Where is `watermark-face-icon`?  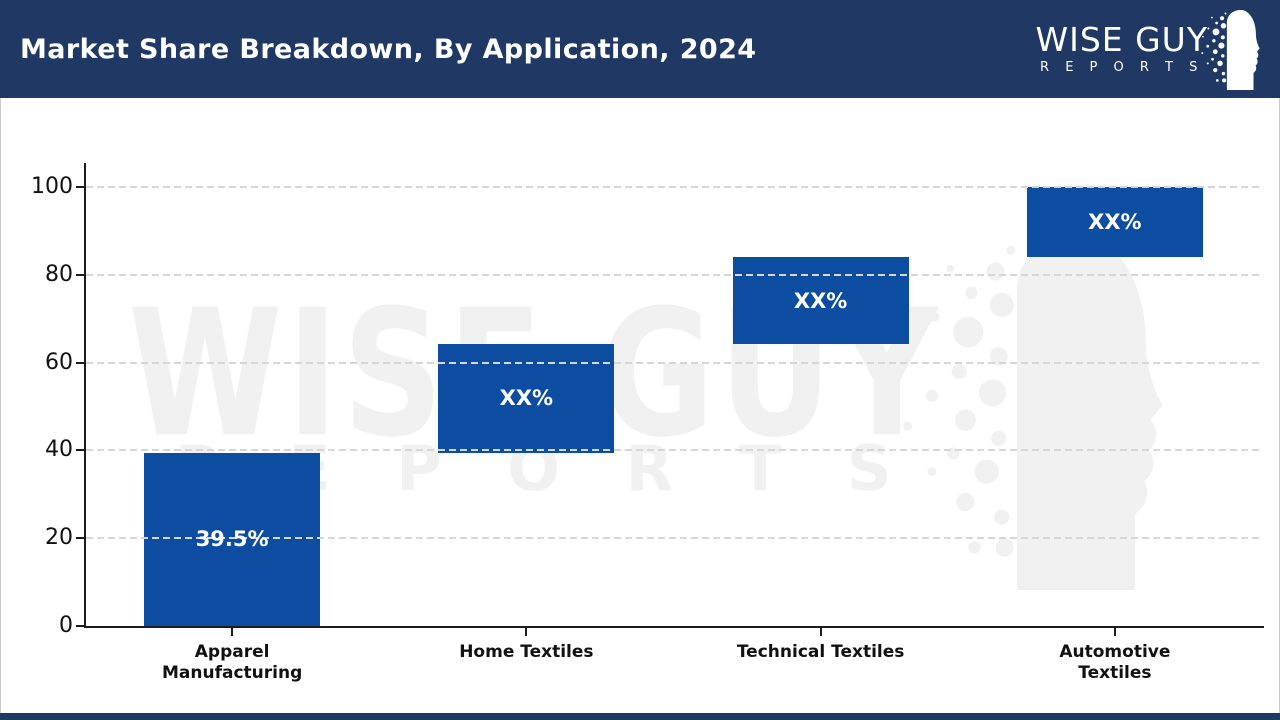 watermark-face-icon is located at coordinates (1033, 412).